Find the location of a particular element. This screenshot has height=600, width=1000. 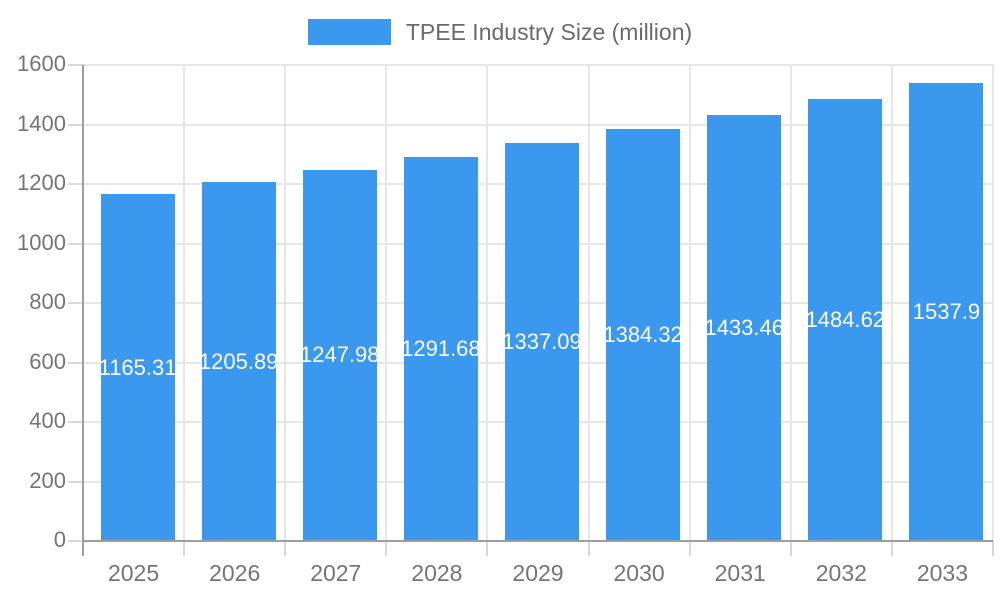

bar-2026: 1205.89 is located at coordinates (238, 361).